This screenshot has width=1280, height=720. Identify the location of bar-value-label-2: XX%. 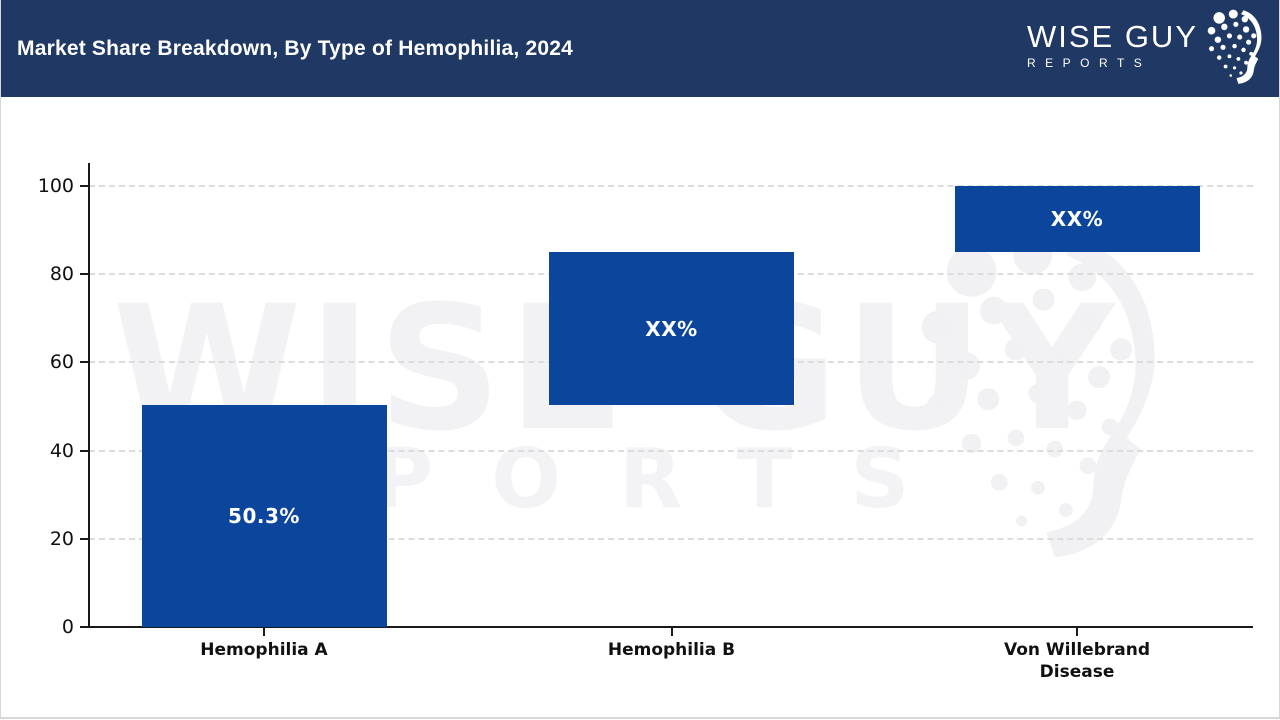
(671, 328).